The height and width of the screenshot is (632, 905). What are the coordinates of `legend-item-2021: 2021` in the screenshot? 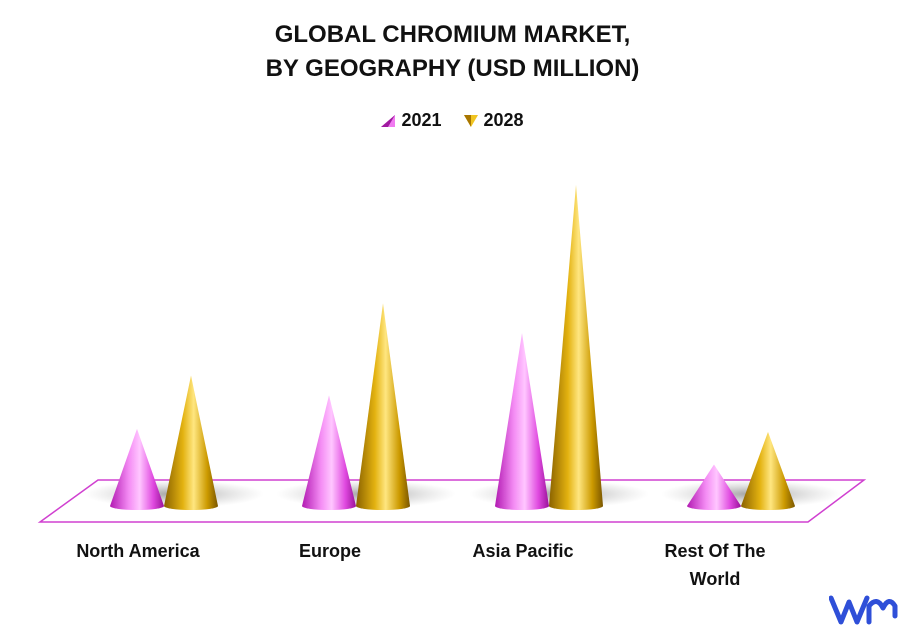 It's located at (411, 120).